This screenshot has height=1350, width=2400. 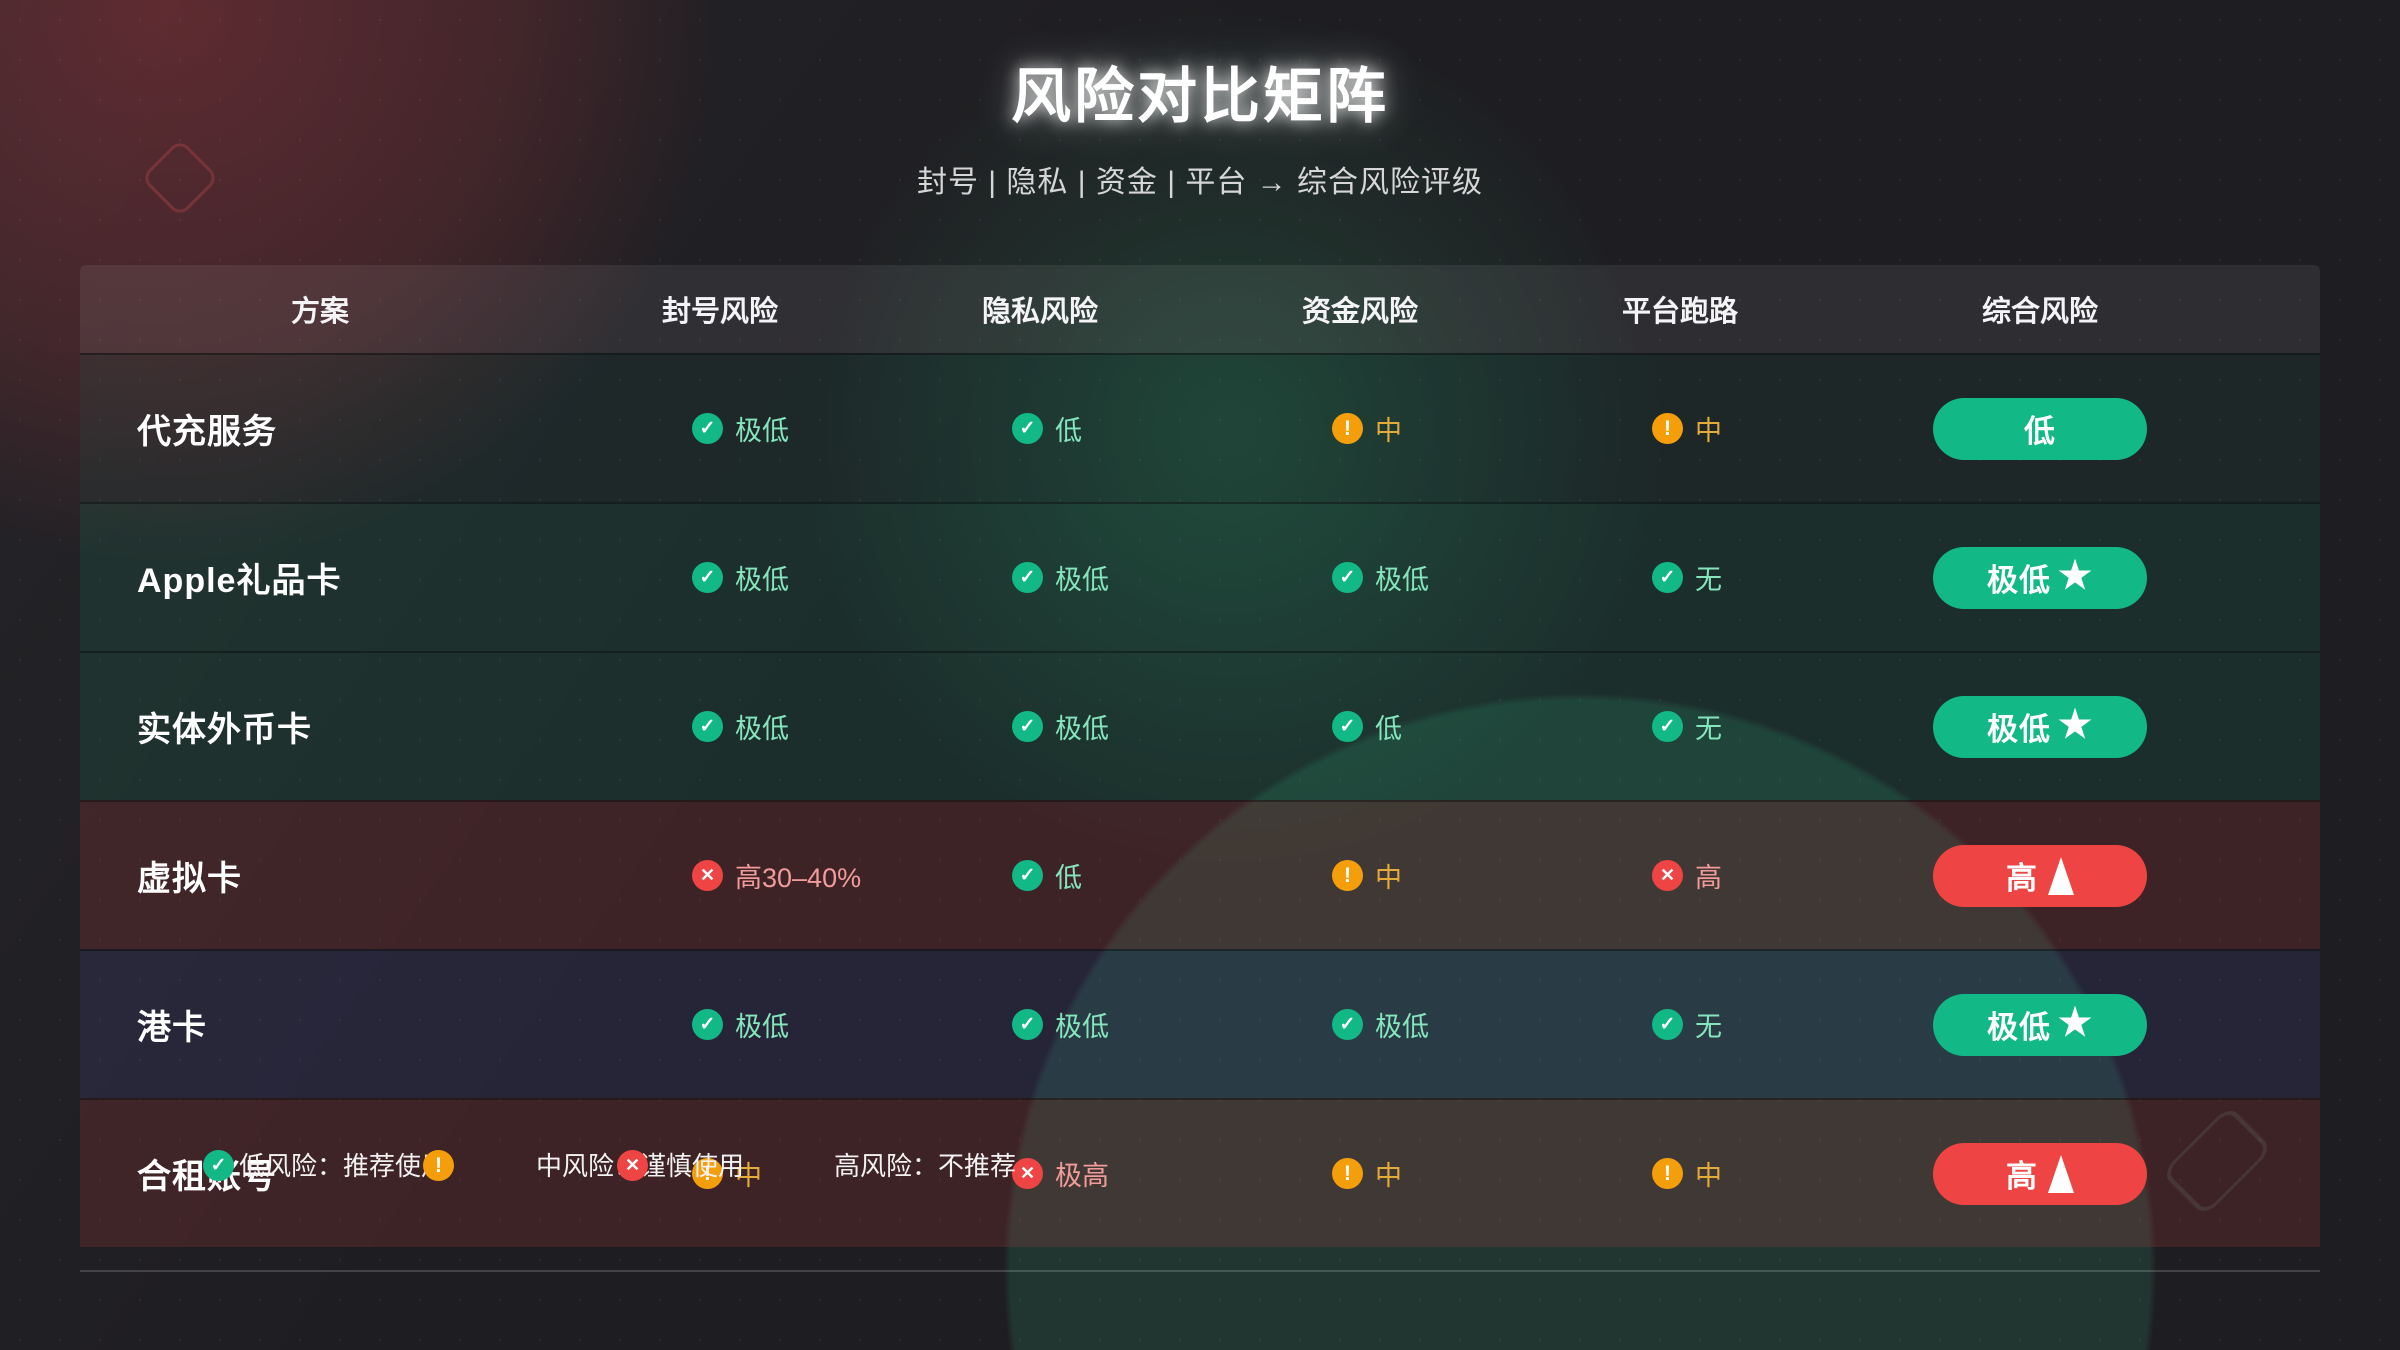 What do you see at coordinates (207, 1177) in the screenshot?
I see `plan-name: 合租账号` at bounding box center [207, 1177].